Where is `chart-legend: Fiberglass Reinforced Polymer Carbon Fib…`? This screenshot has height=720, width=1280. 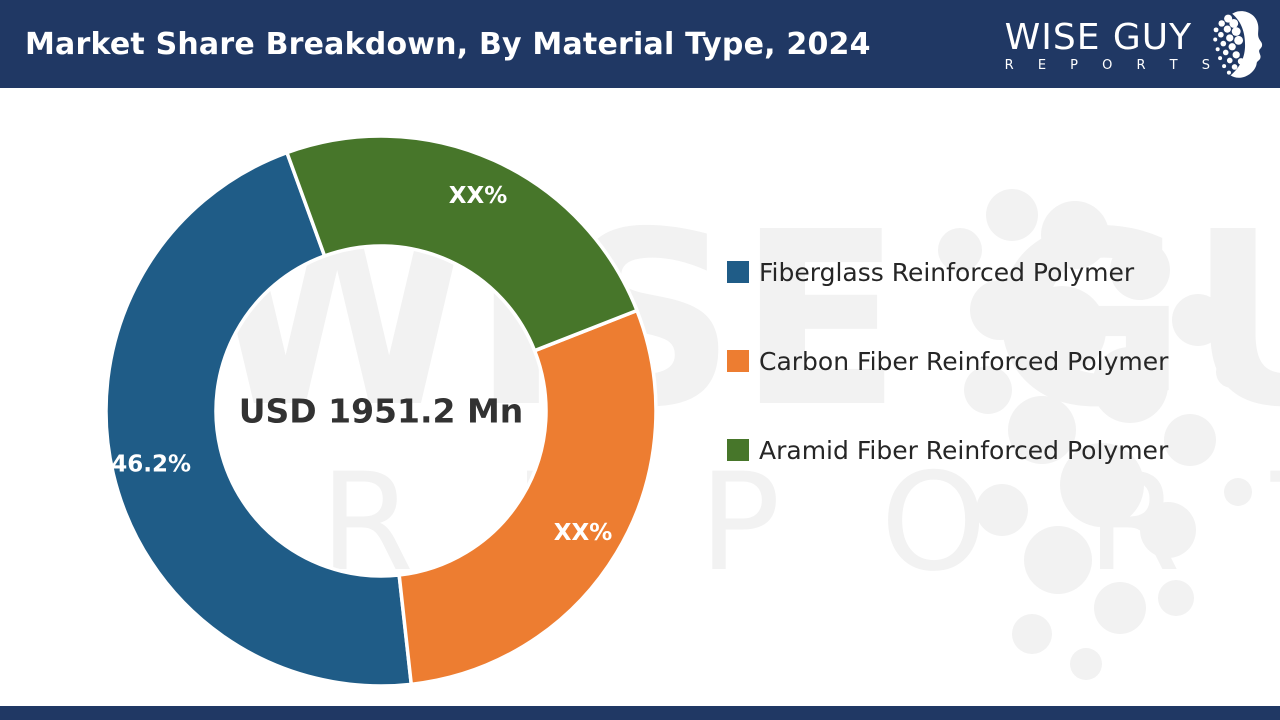
chart-legend: Fiberglass Reinforced Polymer Carbon Fib… is located at coordinates (947, 389).